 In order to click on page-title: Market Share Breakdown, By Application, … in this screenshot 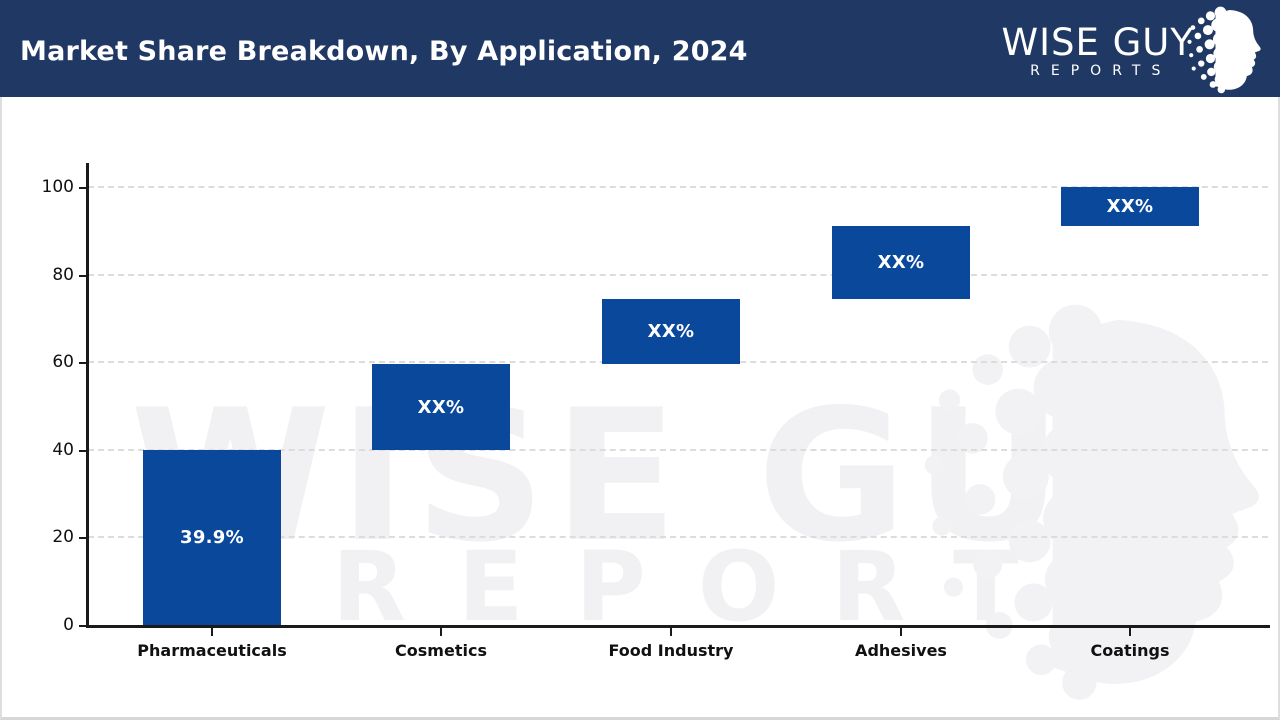, I will do `click(384, 51)`.